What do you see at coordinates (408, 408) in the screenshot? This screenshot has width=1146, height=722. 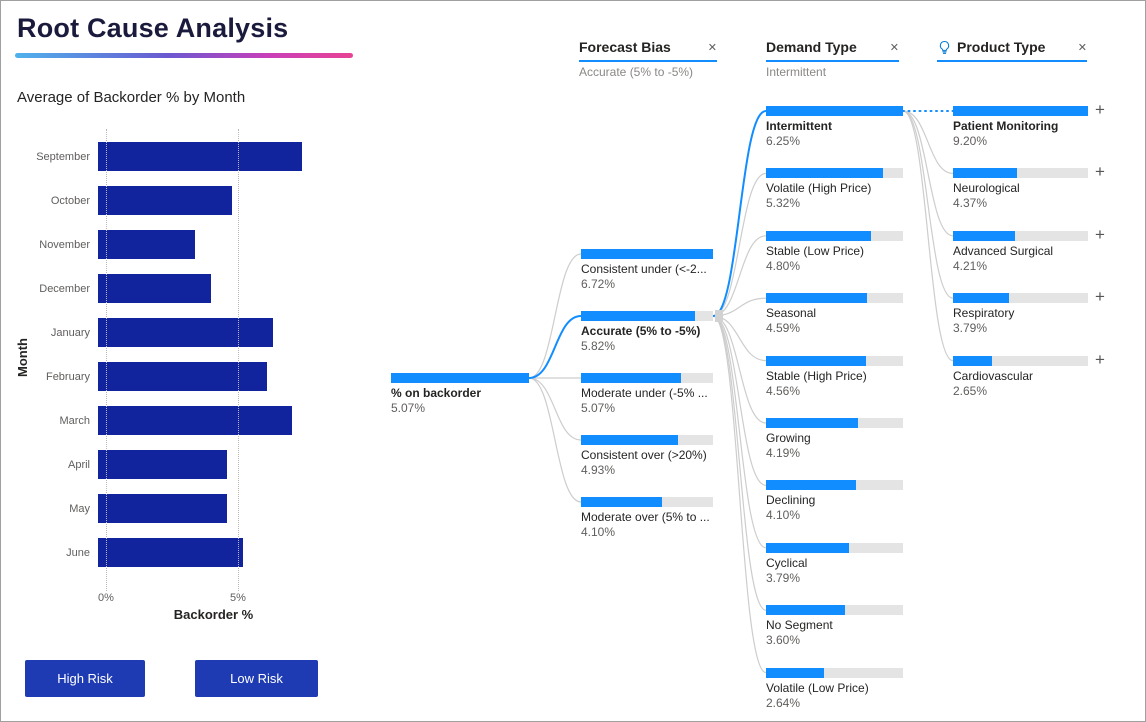 I see `tree-node-value: 5.07%` at bounding box center [408, 408].